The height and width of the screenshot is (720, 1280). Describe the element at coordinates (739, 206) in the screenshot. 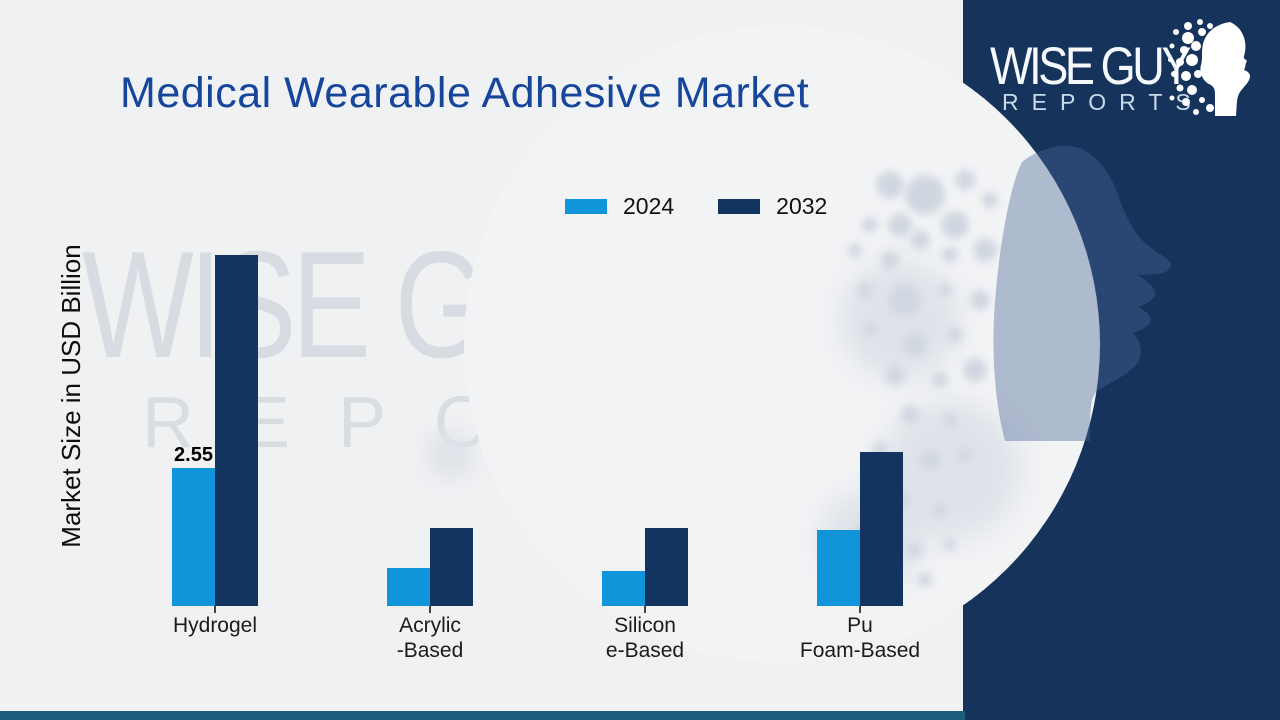

I see `legend-swatch-2032` at that location.